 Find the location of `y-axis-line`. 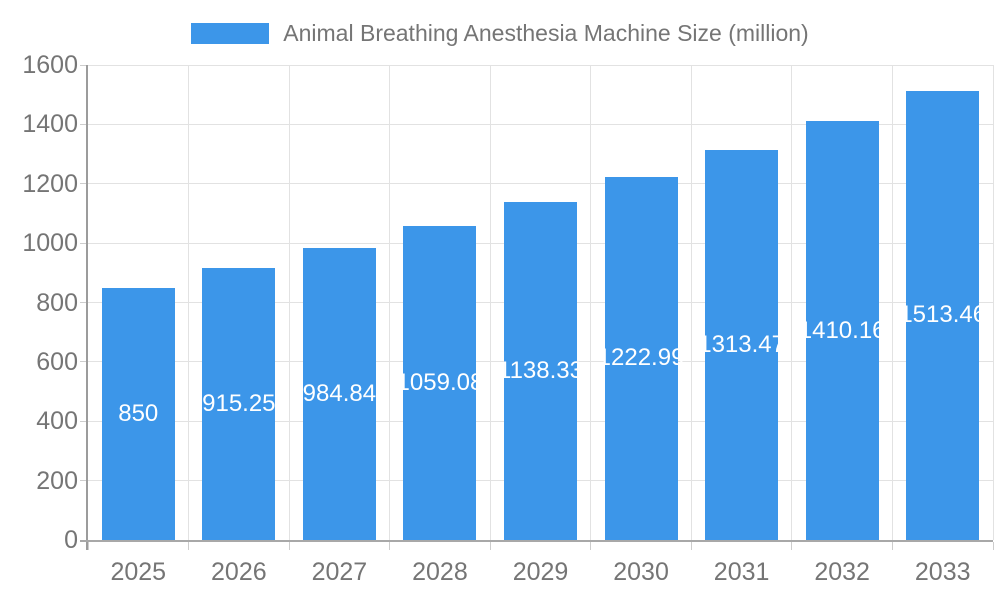

y-axis-line is located at coordinates (87, 307).